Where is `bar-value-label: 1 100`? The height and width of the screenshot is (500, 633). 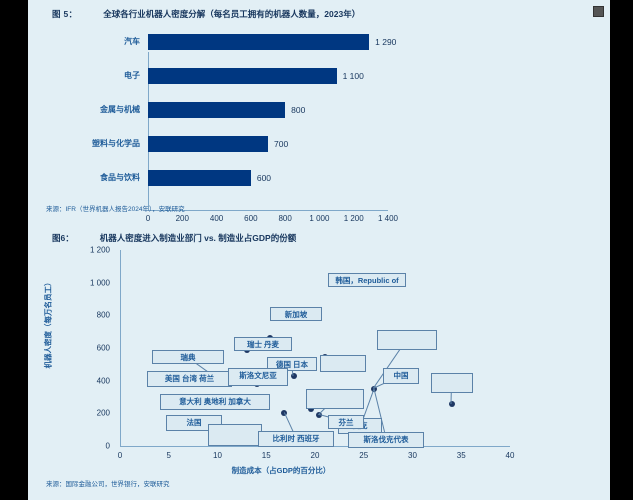
bar-value-label: 1 100 is located at coordinates (353, 76).